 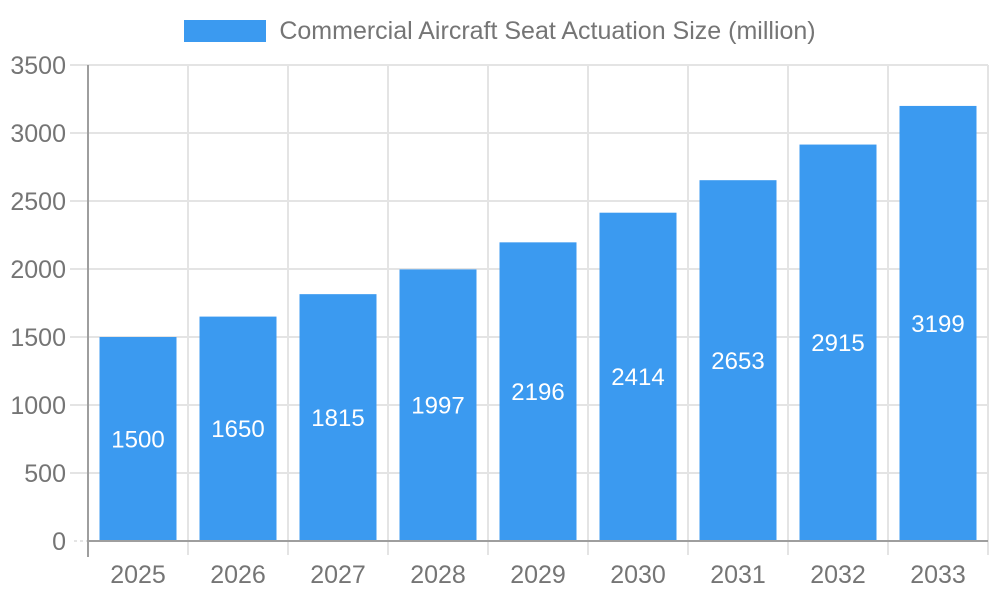 I want to click on x-tick-label: 2032, so click(x=838, y=575).